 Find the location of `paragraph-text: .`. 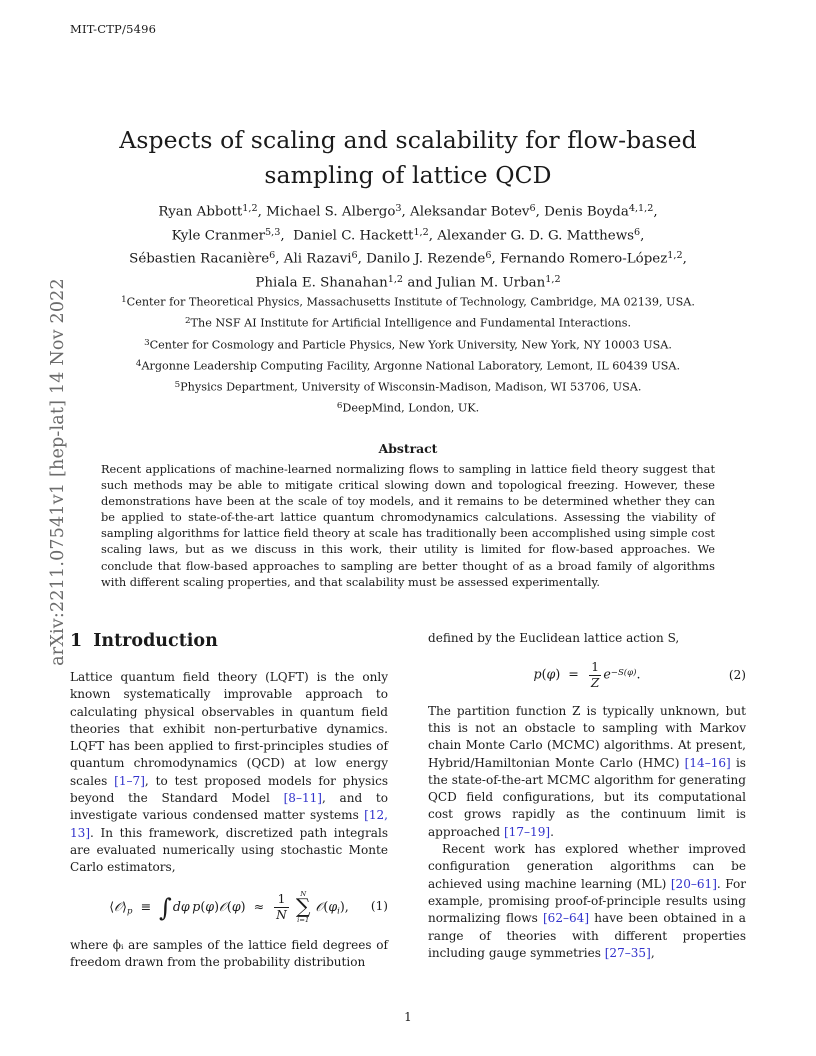

paragraph-text: . is located at coordinates (552, 831).